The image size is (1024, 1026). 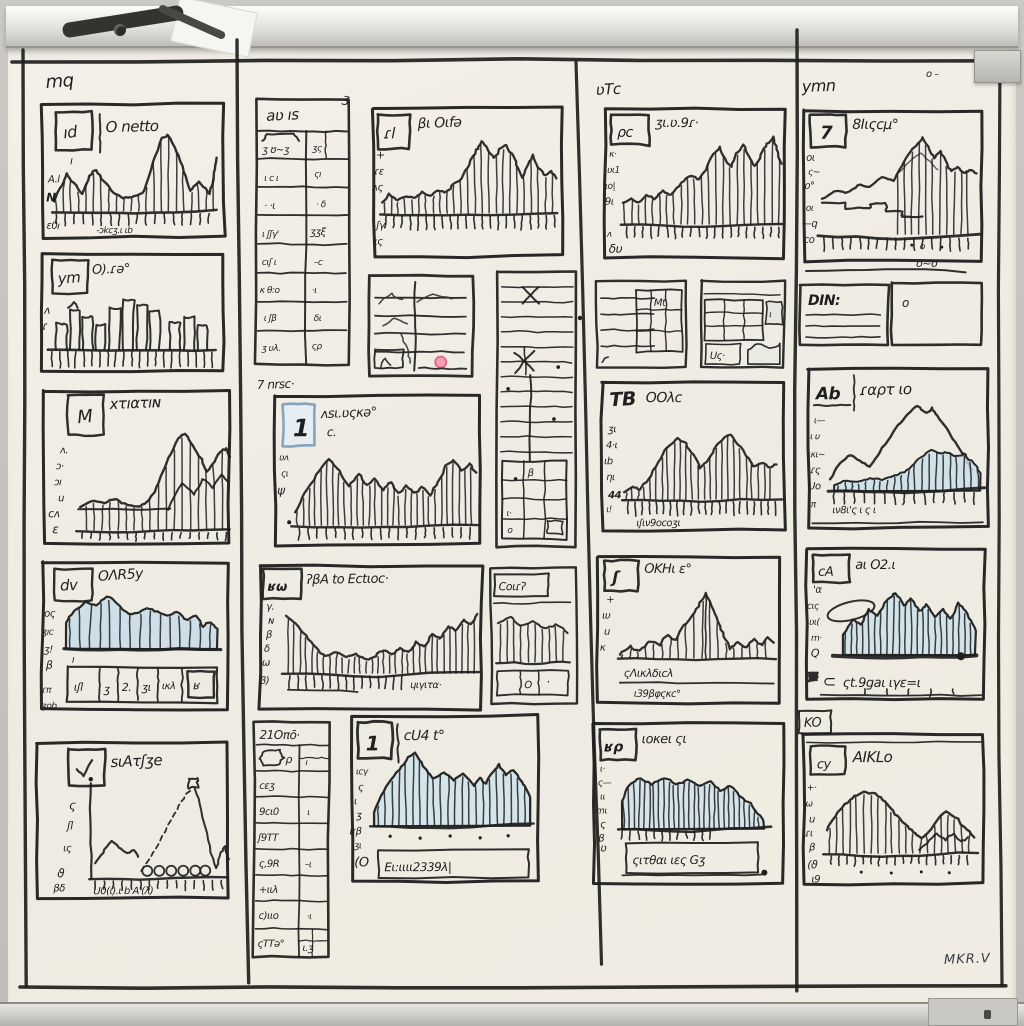 I want to click on scribble-text: ι υ, so click(x=815, y=437).